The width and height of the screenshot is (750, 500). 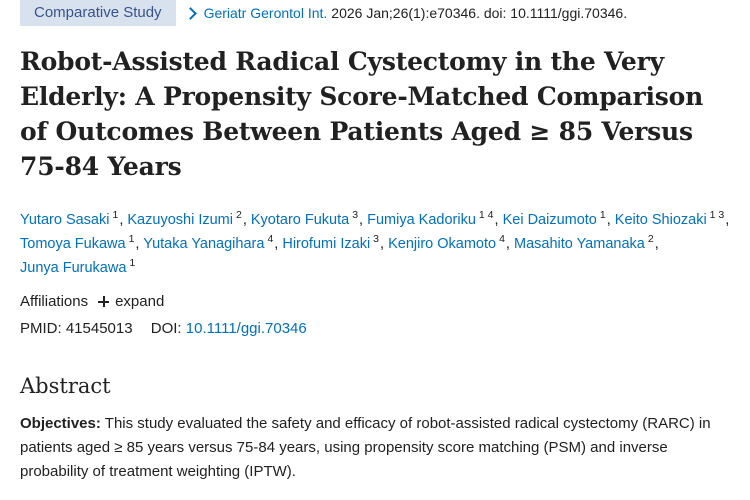 I want to click on affiliations-label: Affiliations, so click(x=54, y=301).